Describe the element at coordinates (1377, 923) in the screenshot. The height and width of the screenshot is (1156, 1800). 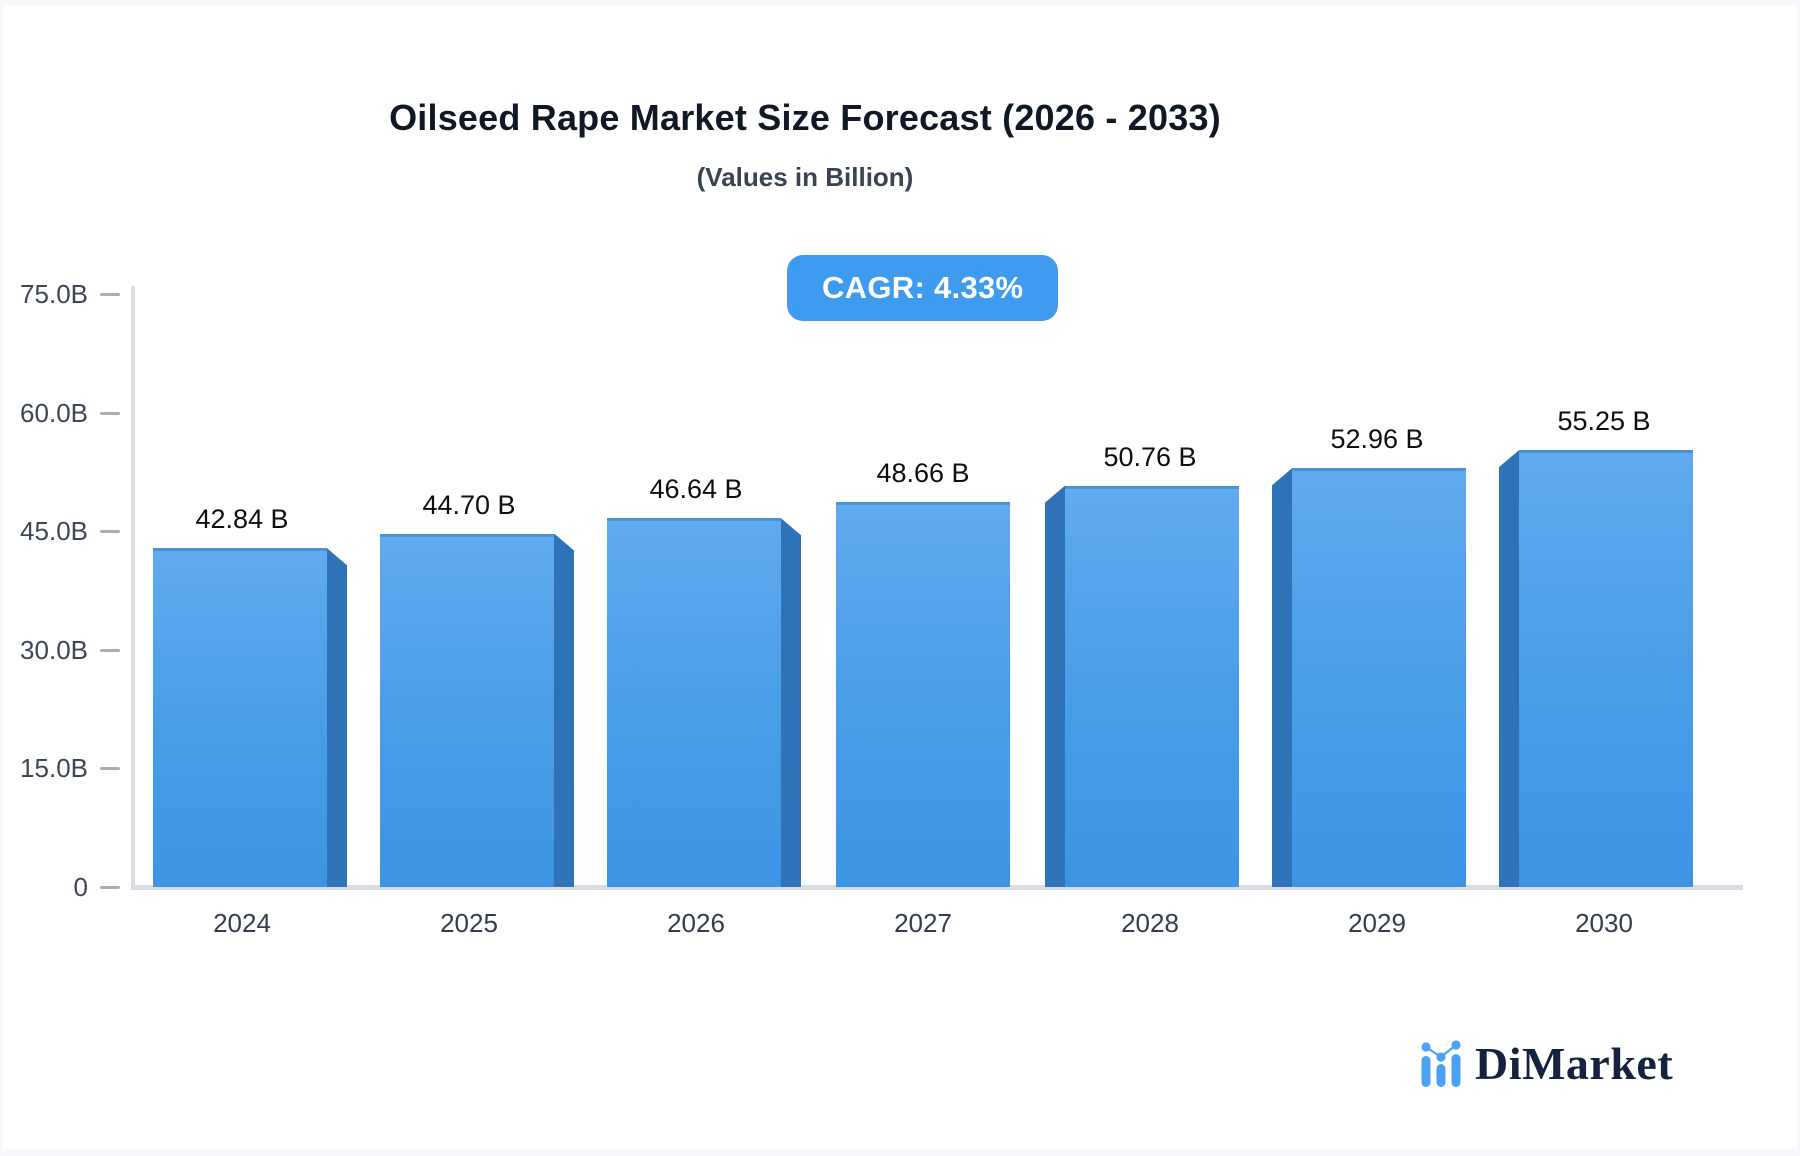
I see `x-axis-label-2029: 2029` at that location.